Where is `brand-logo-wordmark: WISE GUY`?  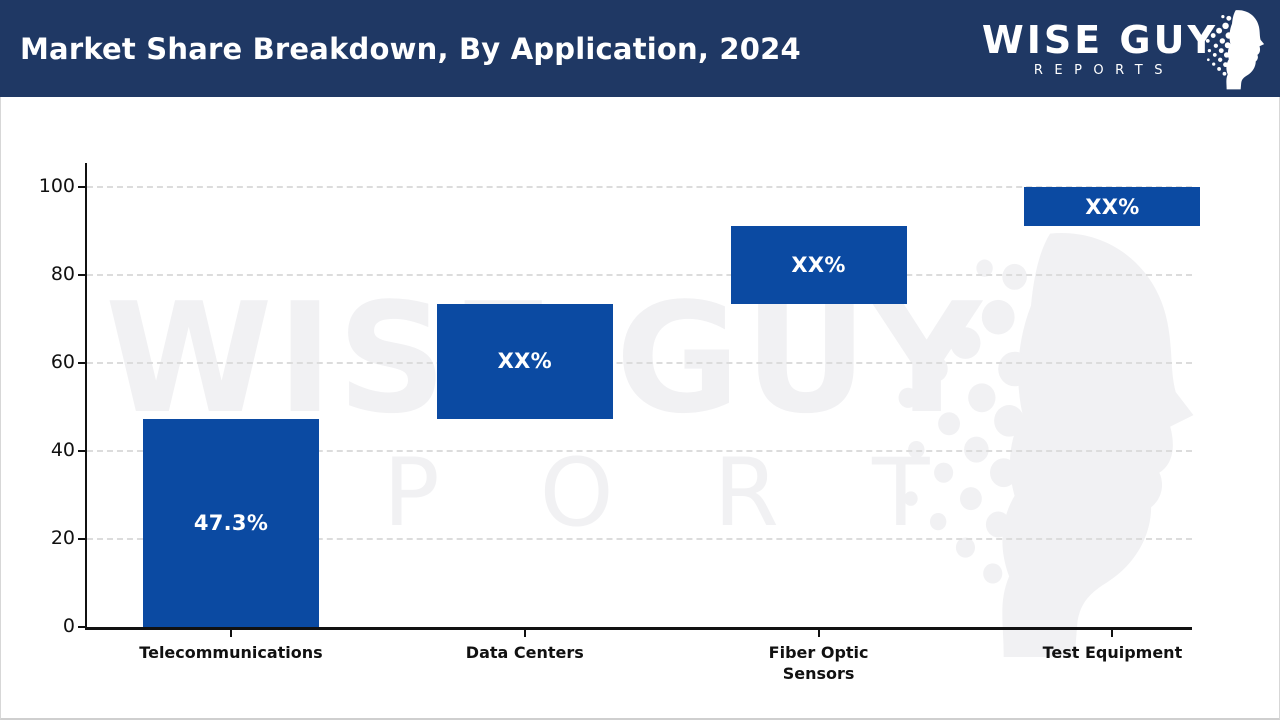
brand-logo-wordmark: WISE GUY is located at coordinates (1099, 39).